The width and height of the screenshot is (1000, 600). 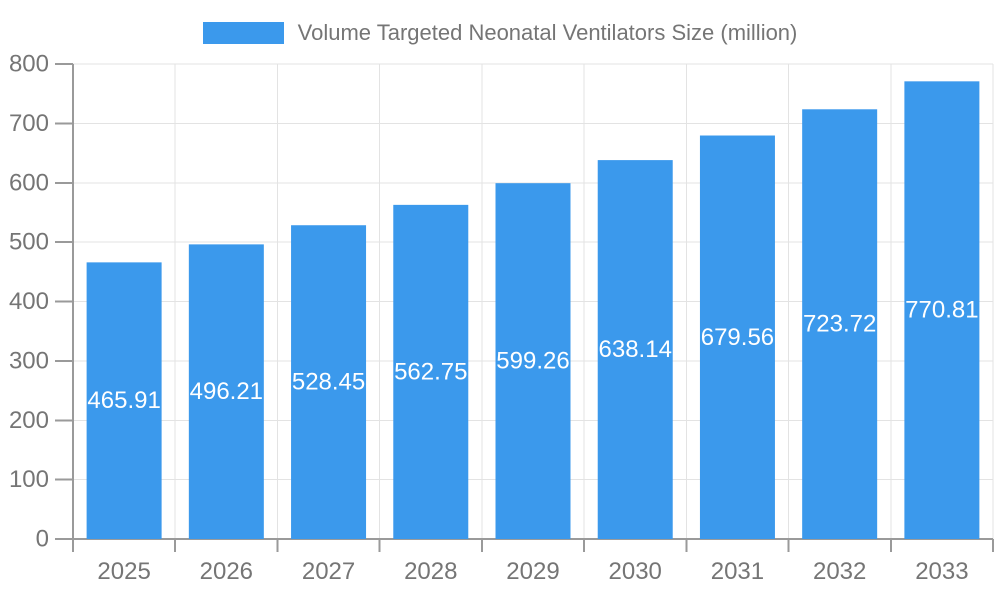 I want to click on y-tick-label: 300, so click(x=29, y=360).